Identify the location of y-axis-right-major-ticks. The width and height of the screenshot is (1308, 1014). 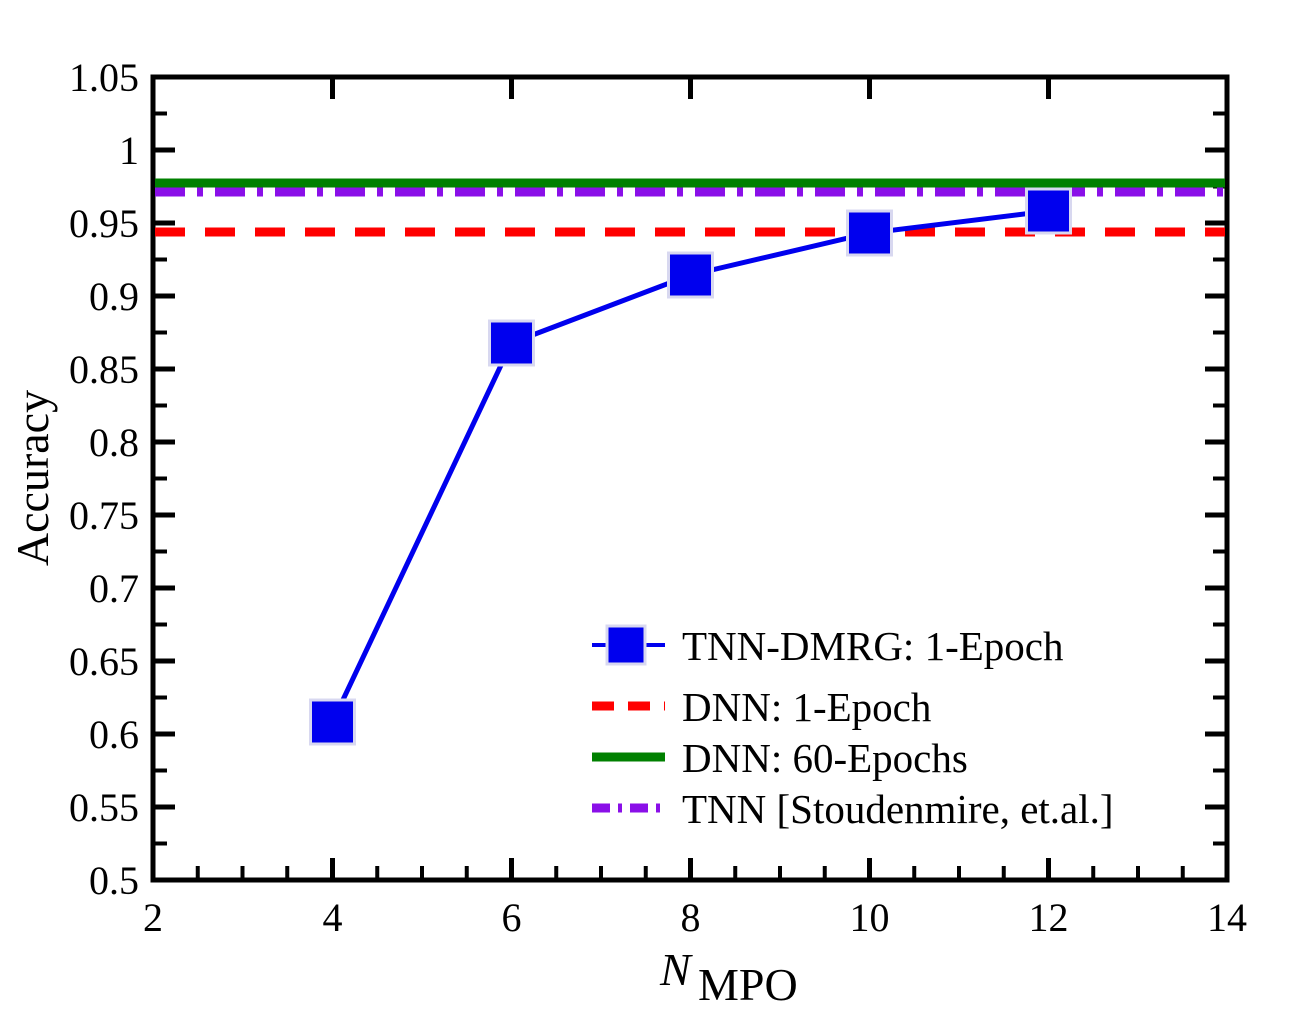
(1216, 478).